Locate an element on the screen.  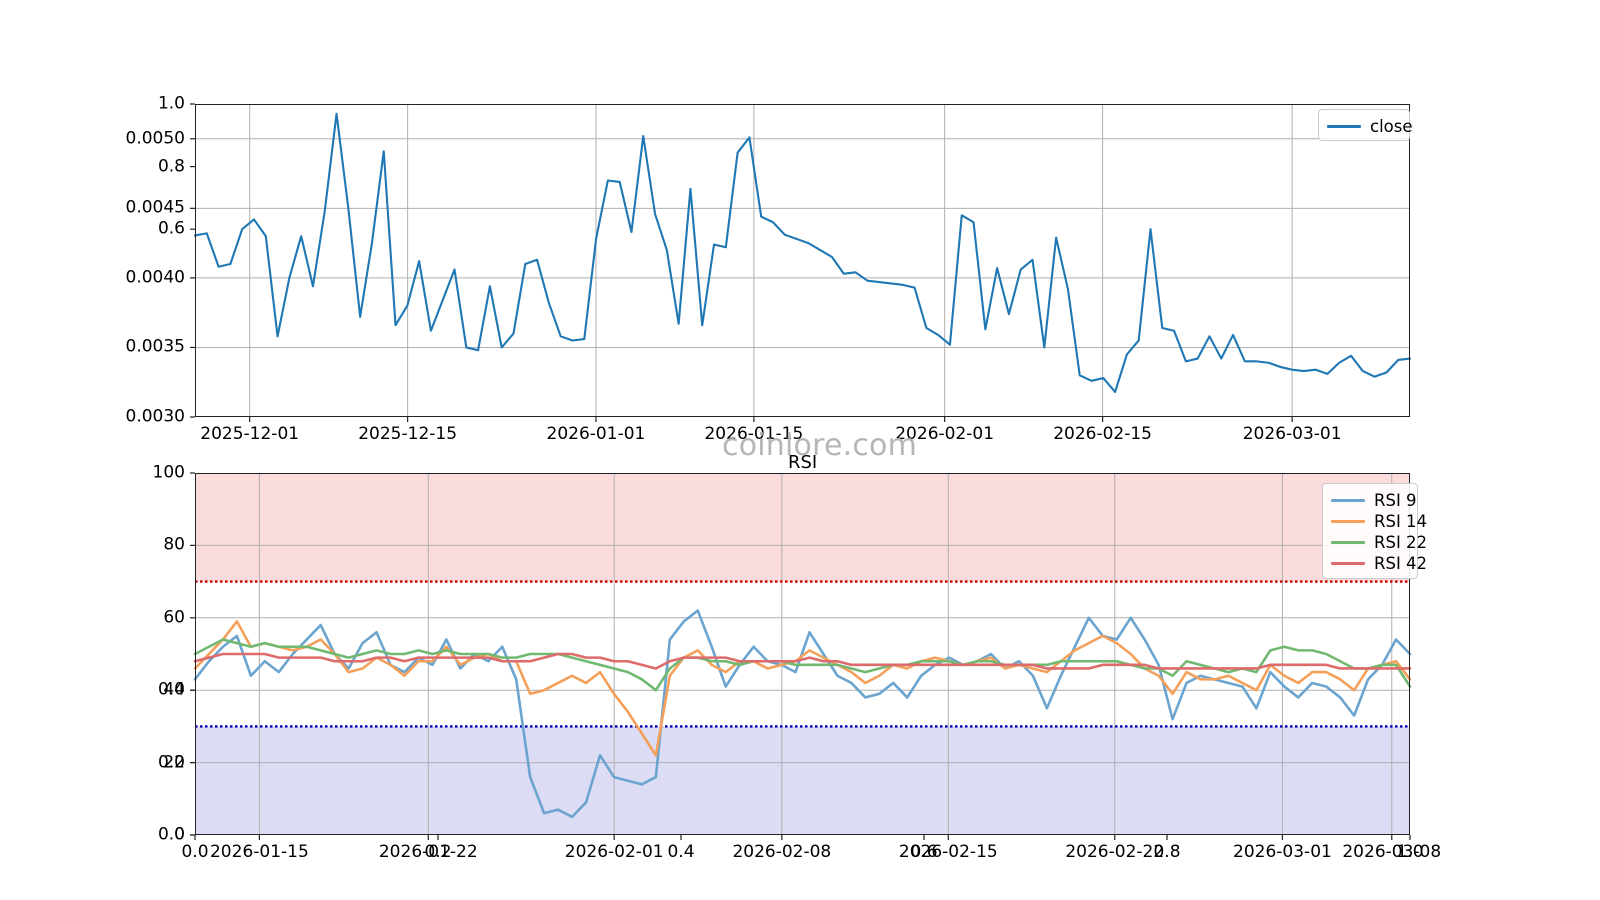
rsi-xtick-5: 2026-02-22 is located at coordinates (1115, 852).